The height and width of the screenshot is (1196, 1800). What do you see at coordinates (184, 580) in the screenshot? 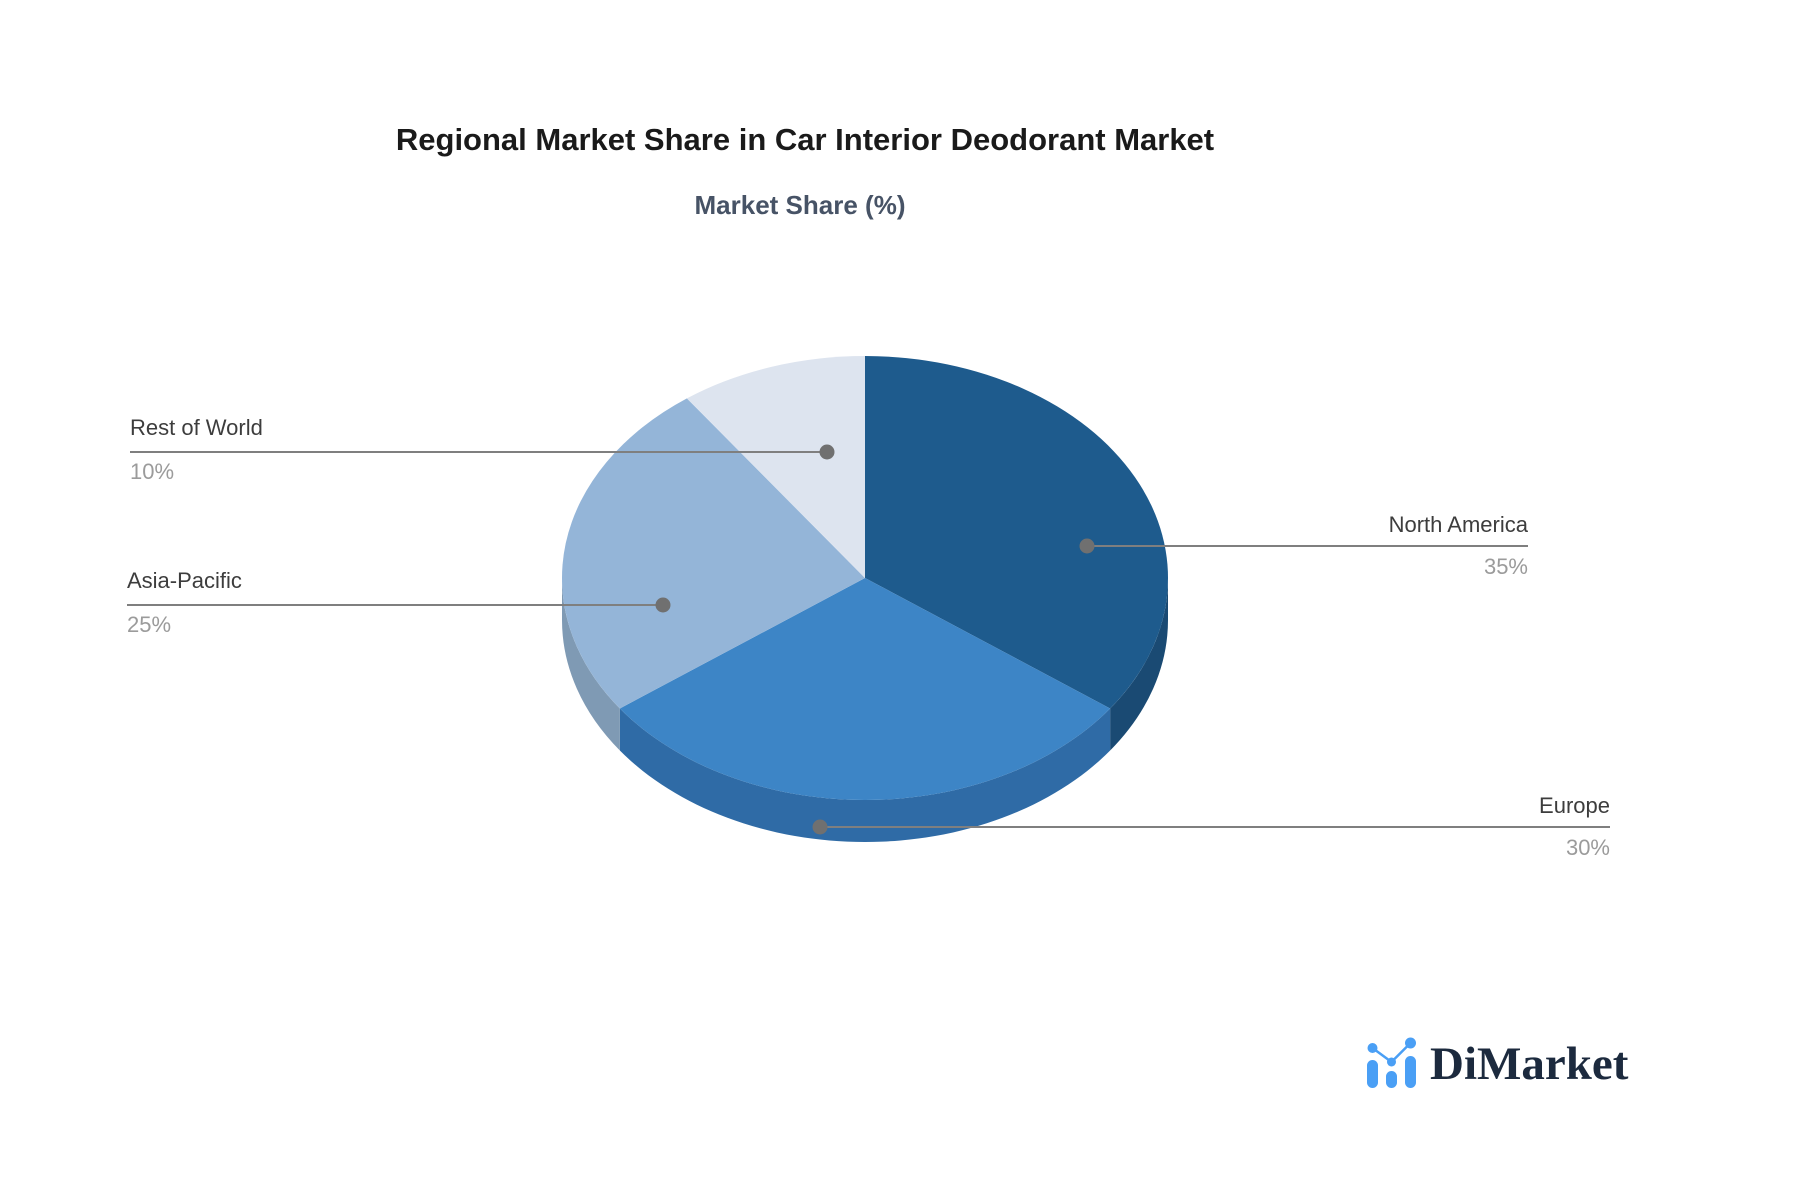
I see `slice-label-asia-pacific: Asia-Pacific` at bounding box center [184, 580].